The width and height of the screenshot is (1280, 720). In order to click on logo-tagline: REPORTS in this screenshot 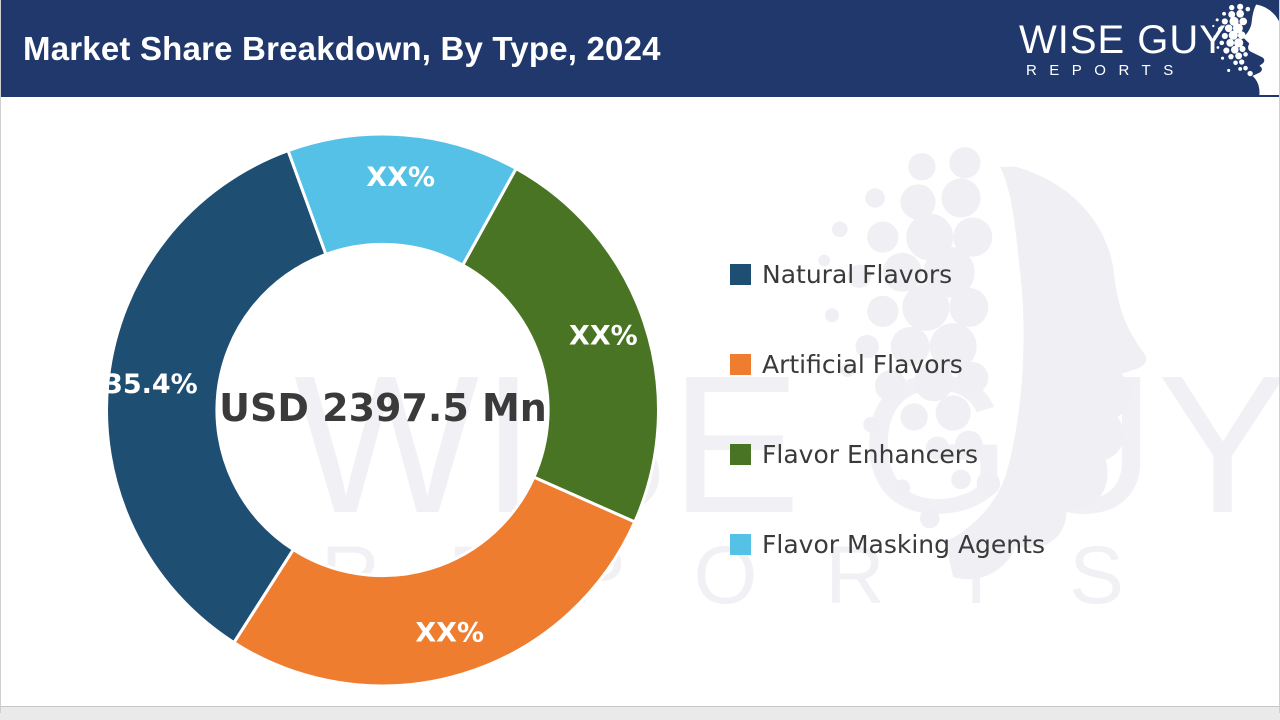, I will do `click(1105, 70)`.